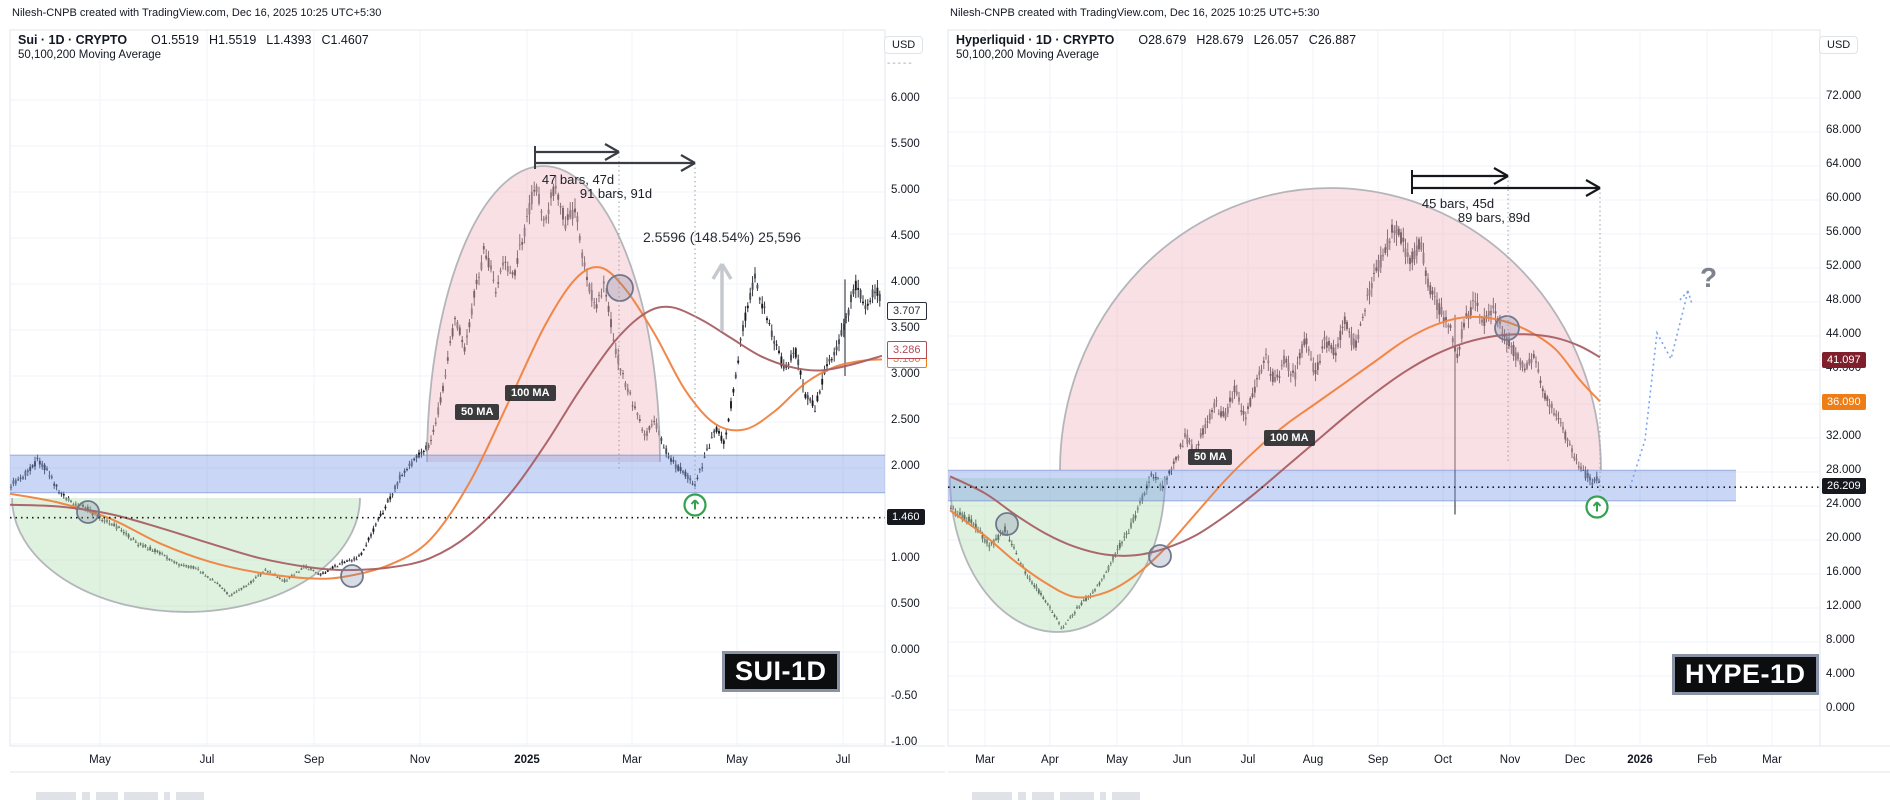  I want to click on price-tick-label: 0.000, so click(1840, 708).